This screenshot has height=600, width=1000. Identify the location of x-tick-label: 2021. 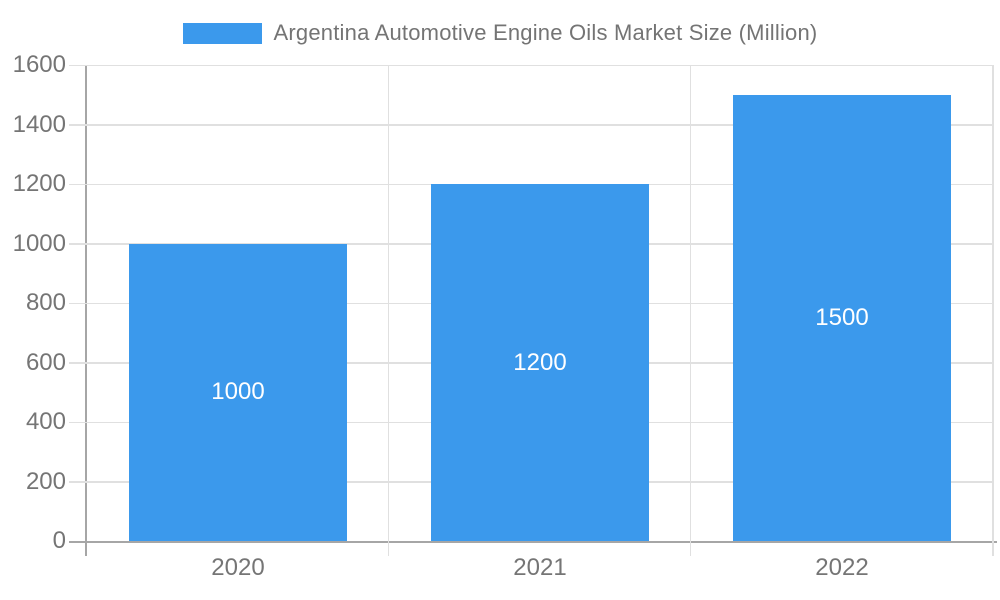
(540, 567).